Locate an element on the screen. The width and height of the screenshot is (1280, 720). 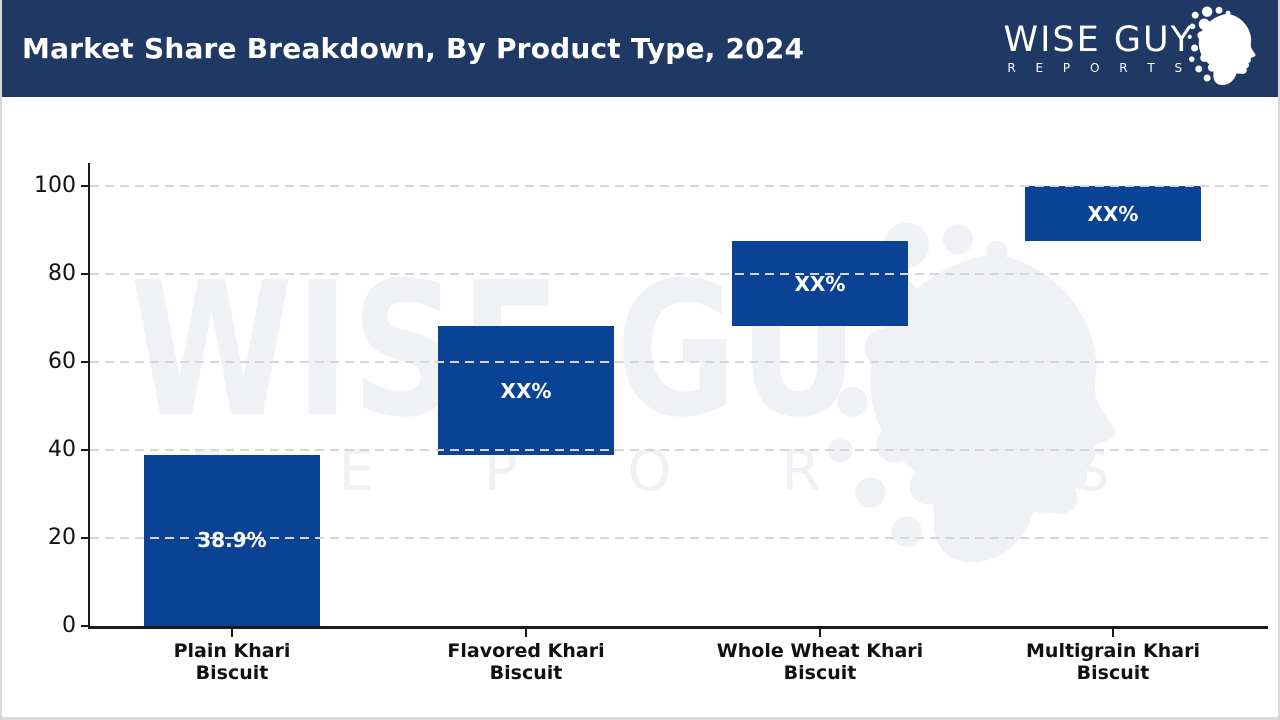
logo-head-profile-icon is located at coordinates (1221, 46).